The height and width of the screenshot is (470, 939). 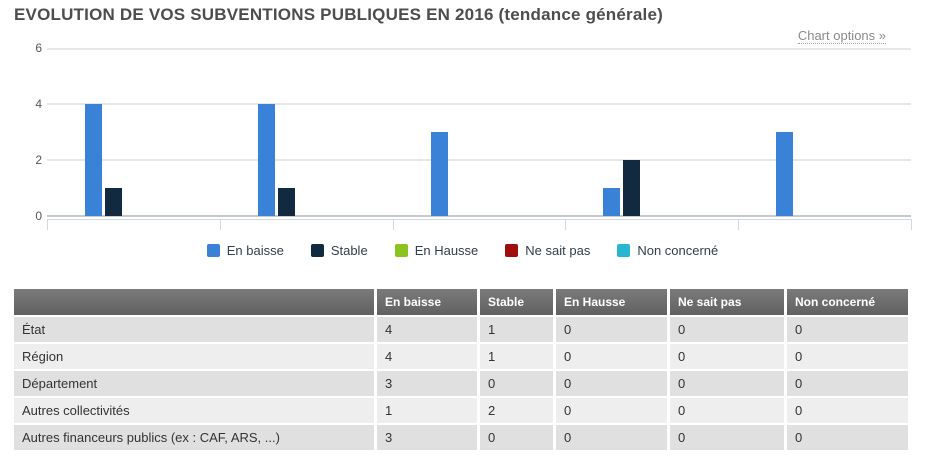 What do you see at coordinates (38, 216) in the screenshot?
I see `y-tick-label-0: 0` at bounding box center [38, 216].